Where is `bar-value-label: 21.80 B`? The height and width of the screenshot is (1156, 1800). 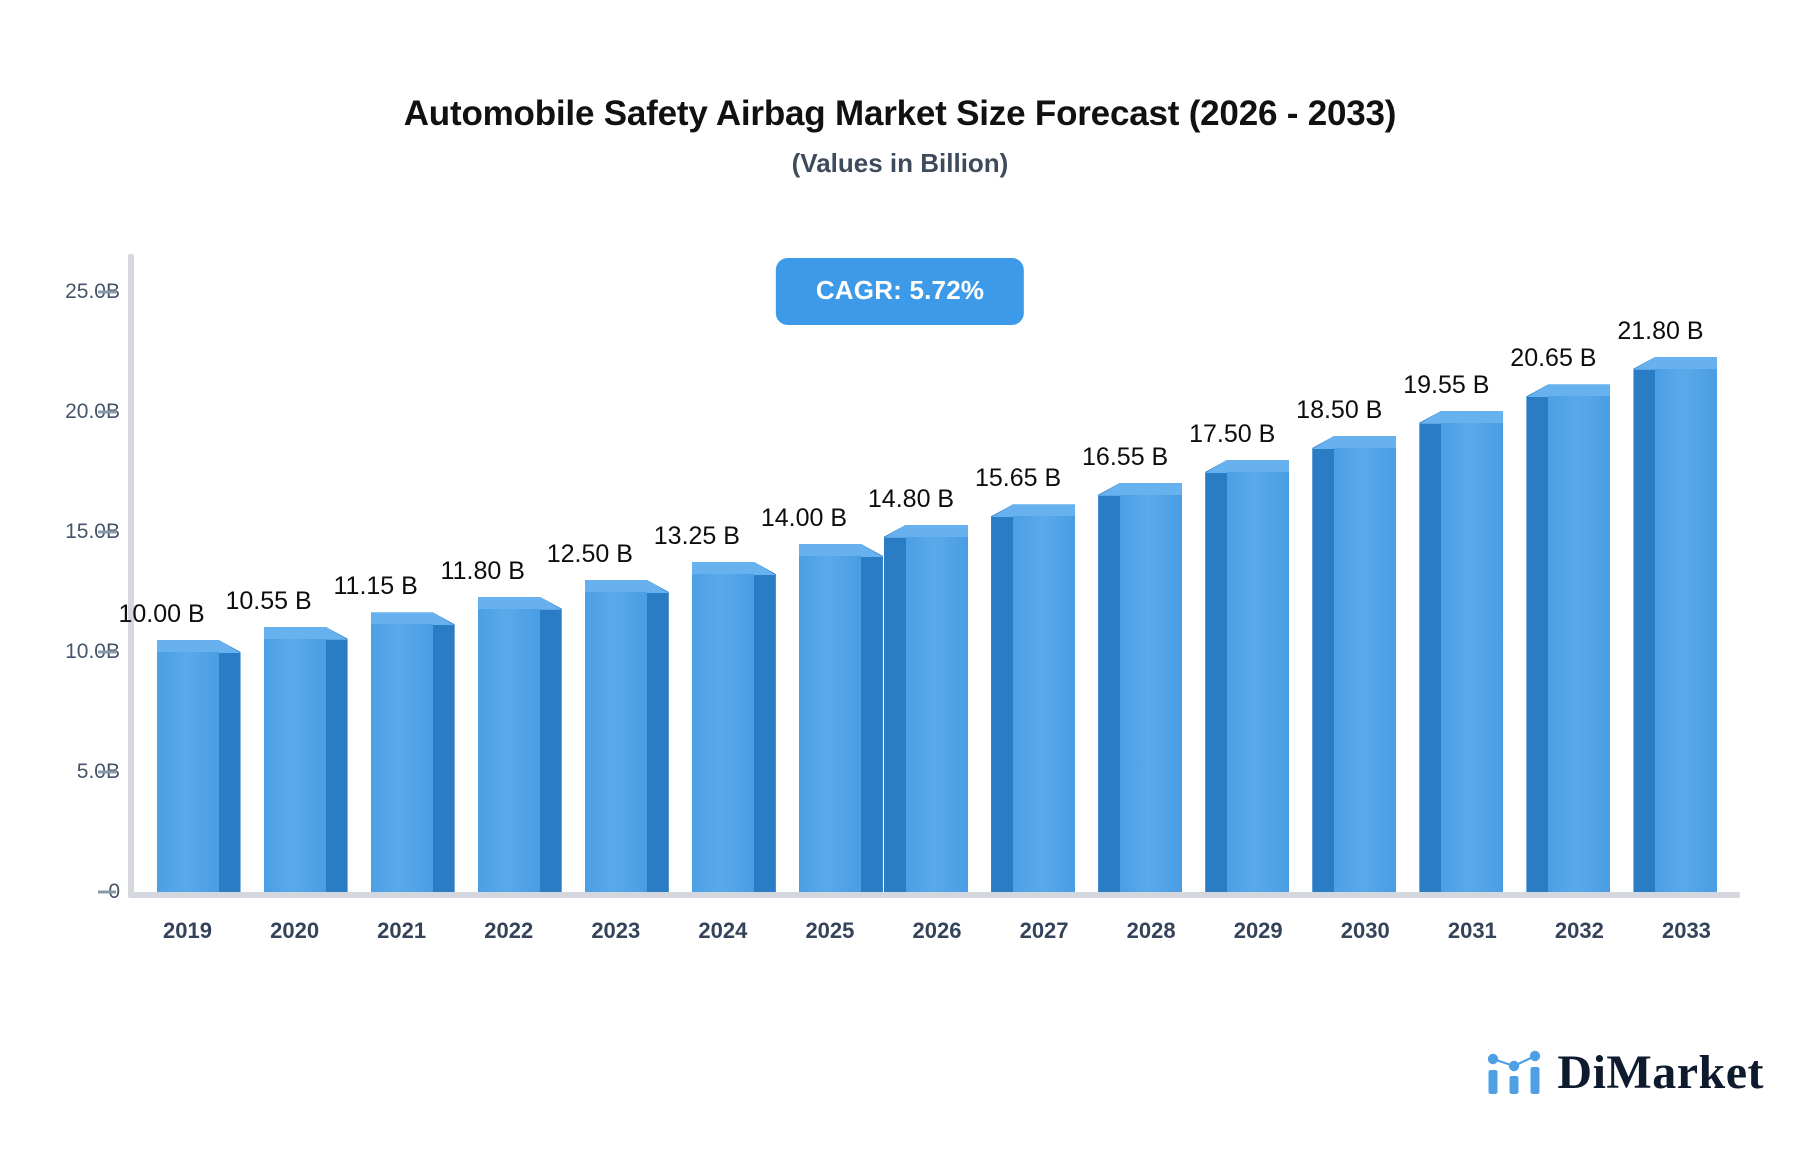
bar-value-label: 21.80 B is located at coordinates (1660, 330).